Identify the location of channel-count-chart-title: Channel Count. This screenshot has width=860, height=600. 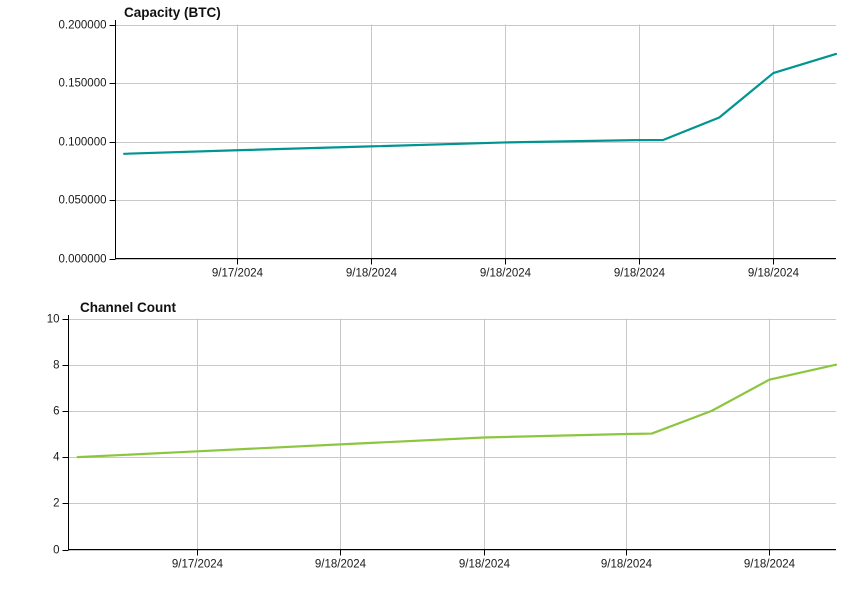
(128, 307).